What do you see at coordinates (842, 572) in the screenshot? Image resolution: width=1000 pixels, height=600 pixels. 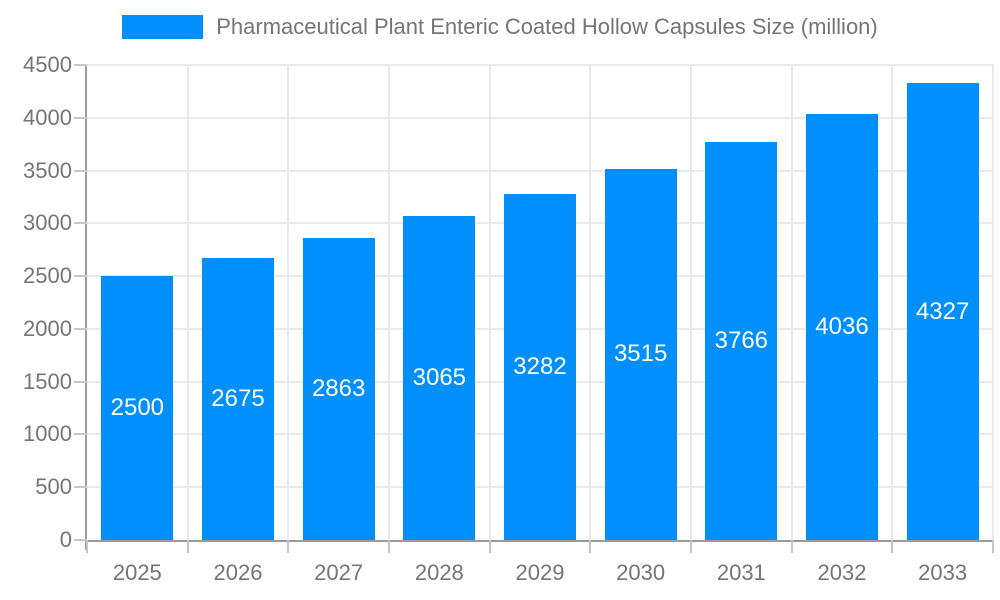 I see `x-axis-label: 2032` at bounding box center [842, 572].